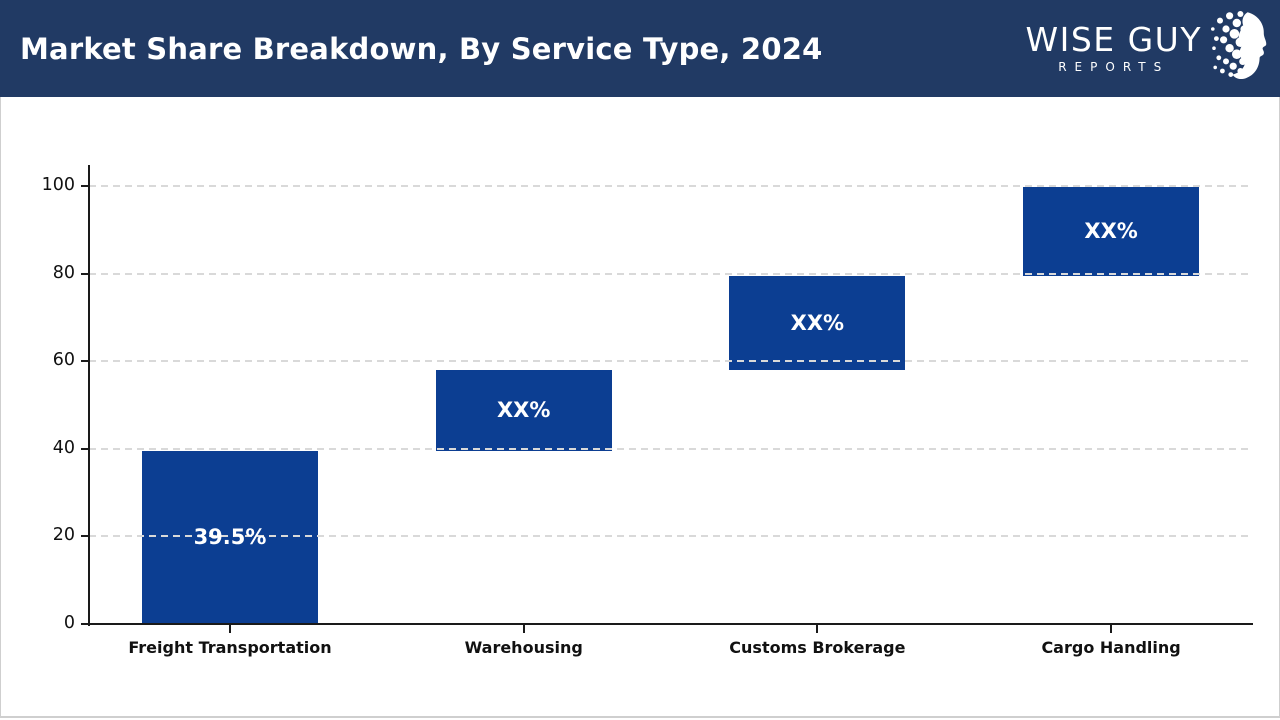 Image resolution: width=1280 pixels, height=720 pixels. Describe the element at coordinates (640, 717) in the screenshot. I see `bottom-divider` at that location.